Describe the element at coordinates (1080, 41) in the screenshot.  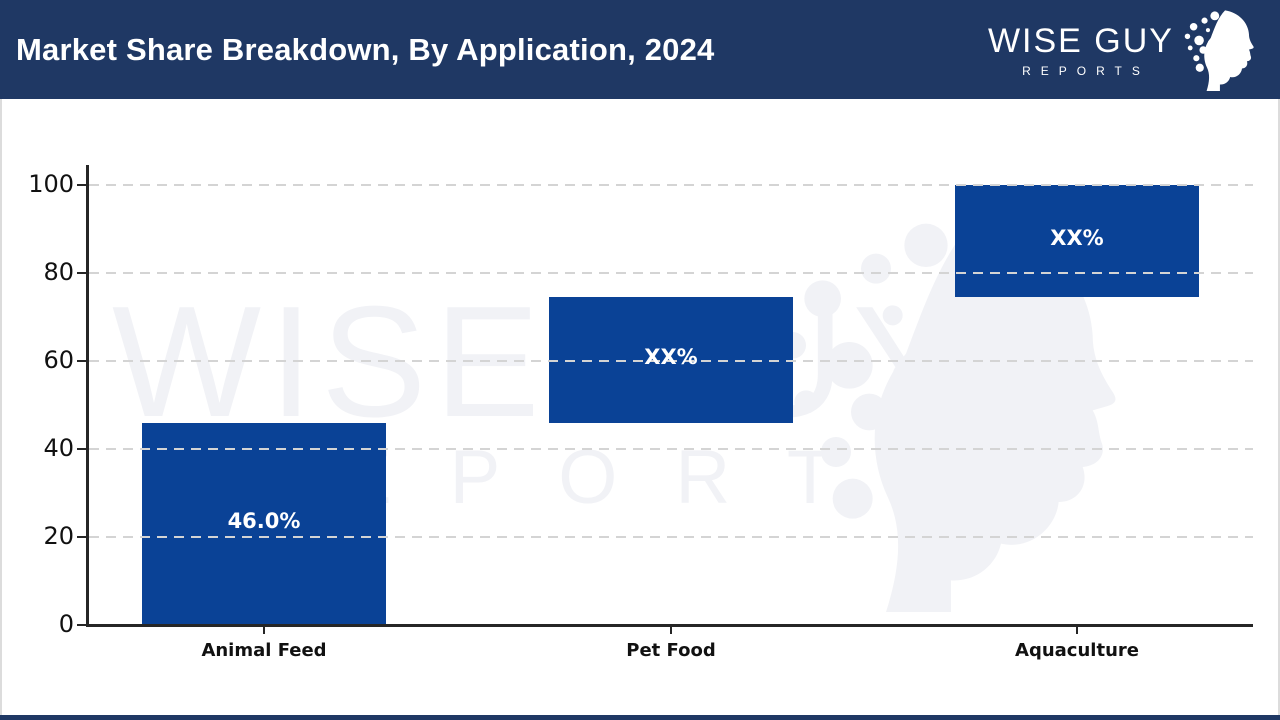
I see `logo-wordmark: WISE GUY` at that location.